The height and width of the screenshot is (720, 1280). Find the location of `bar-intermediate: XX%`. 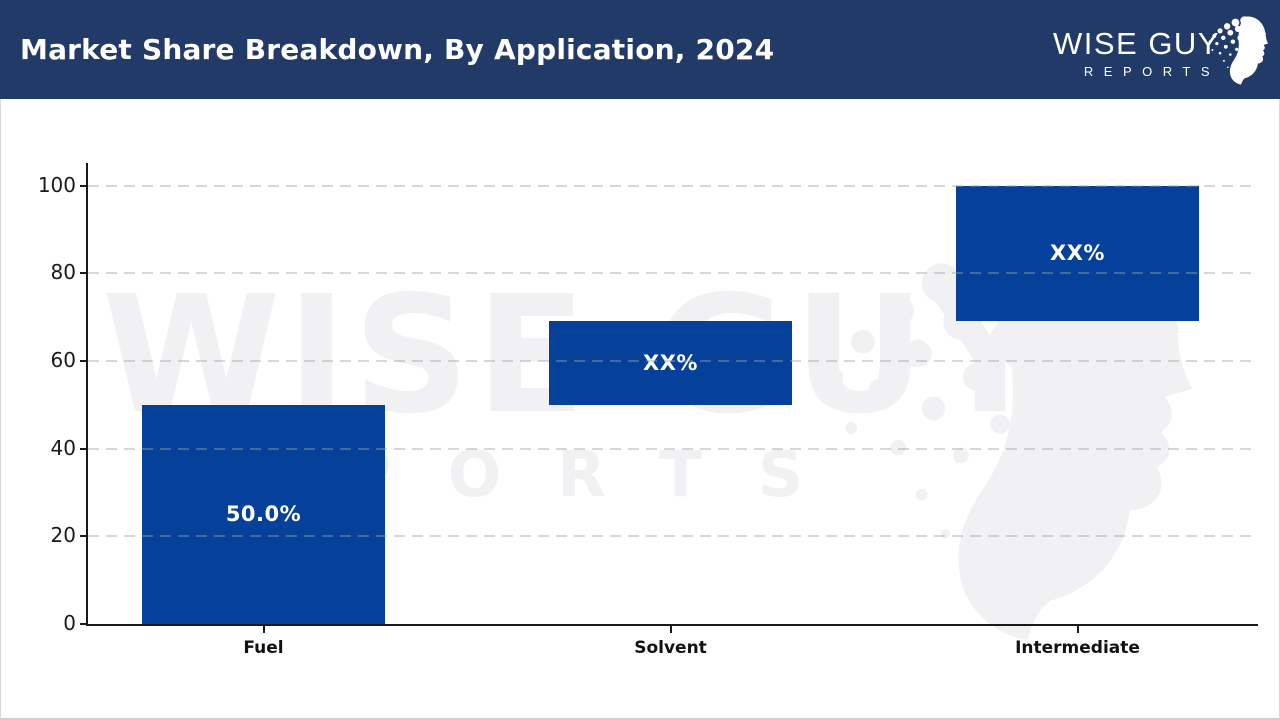

bar-intermediate: XX% is located at coordinates (1077, 253).